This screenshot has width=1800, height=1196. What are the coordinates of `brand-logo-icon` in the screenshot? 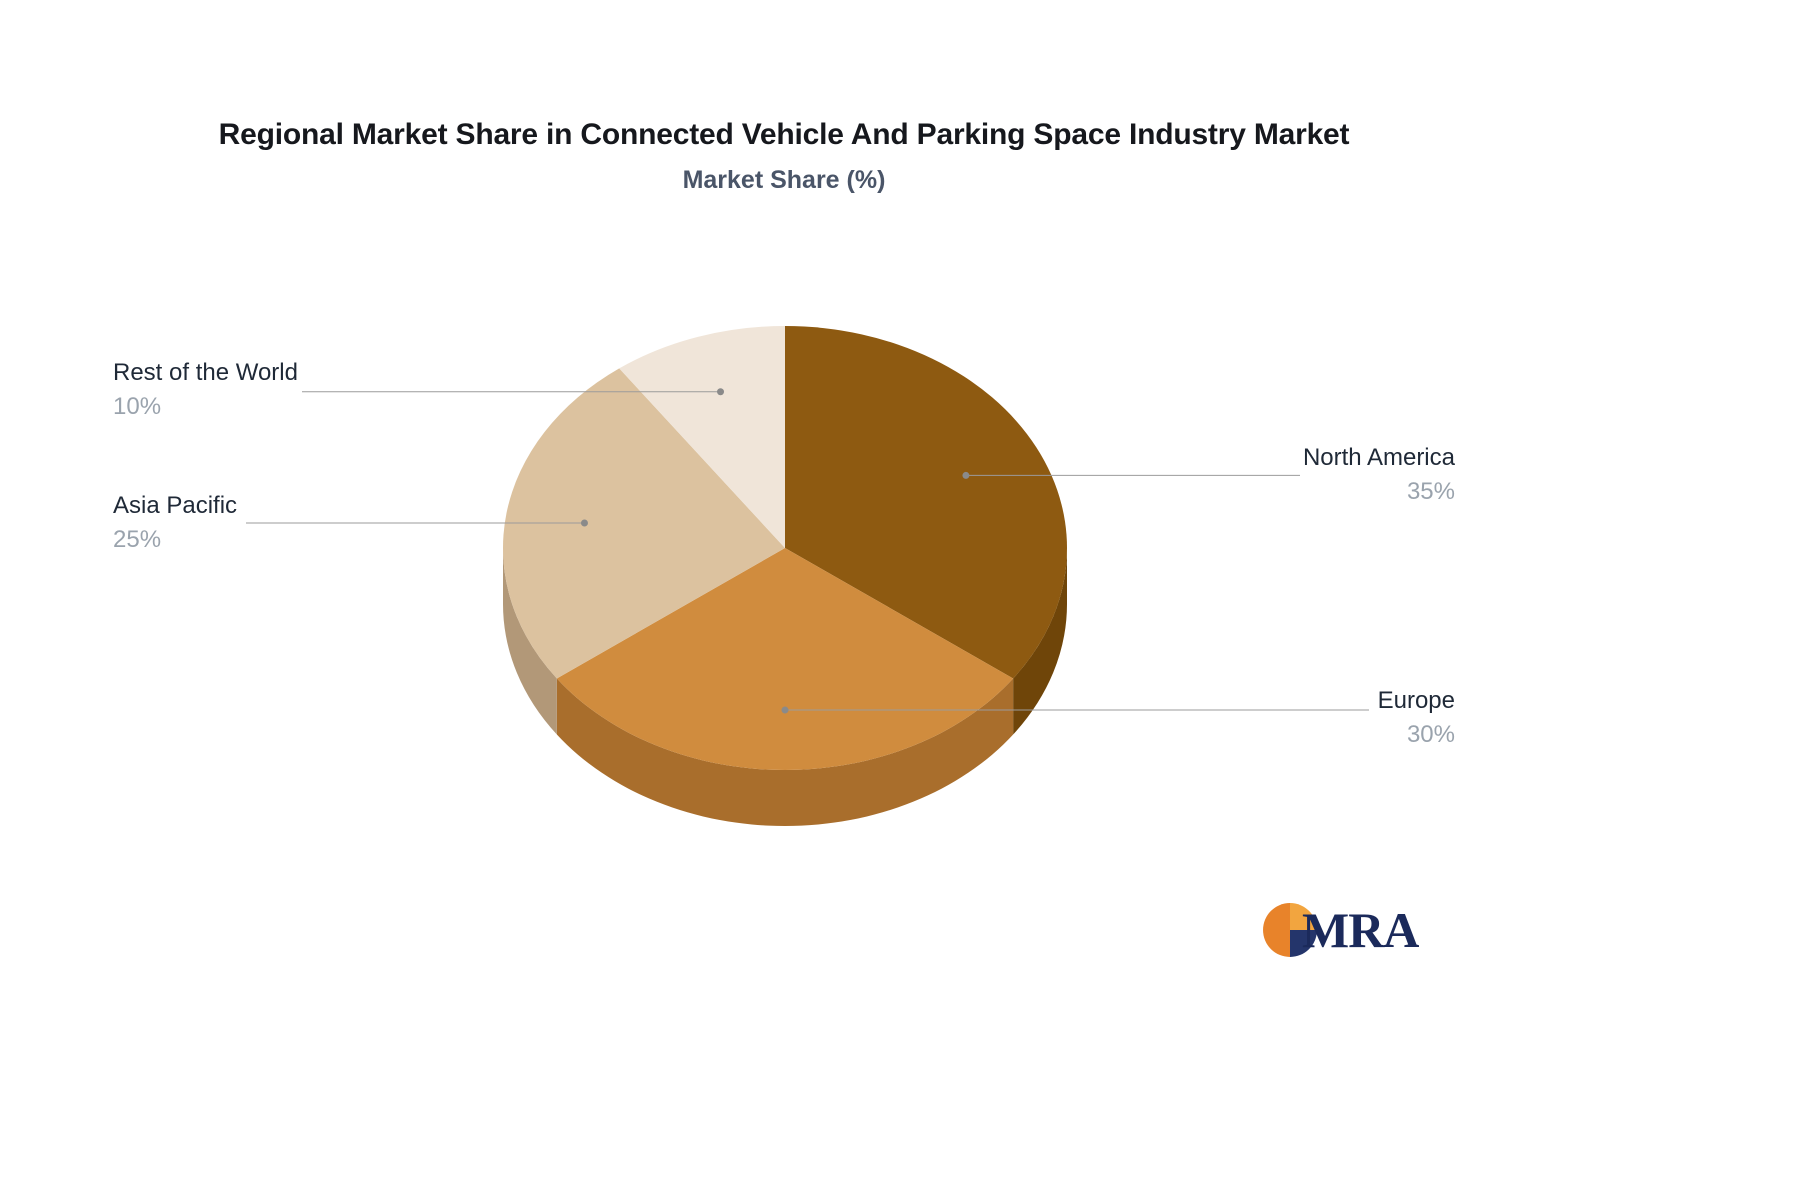 It's located at (1290, 930).